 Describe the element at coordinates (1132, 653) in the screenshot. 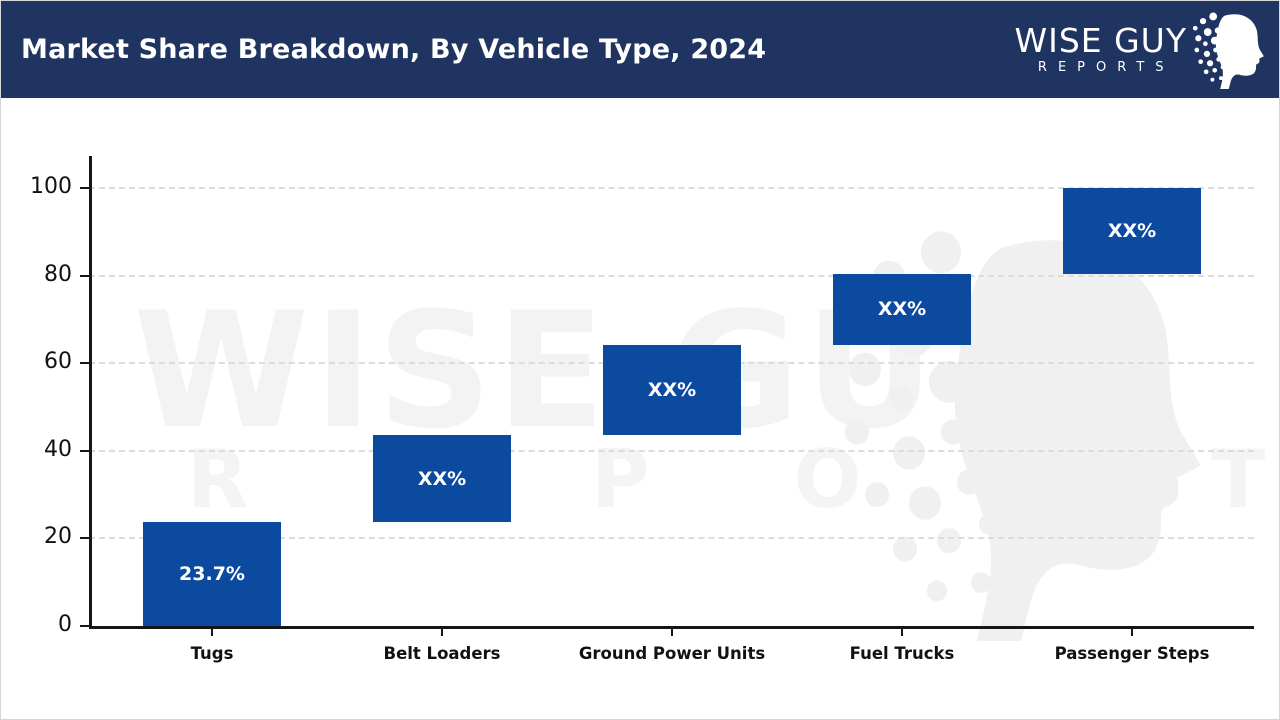

I see `x-category-label: Passenger Steps` at that location.